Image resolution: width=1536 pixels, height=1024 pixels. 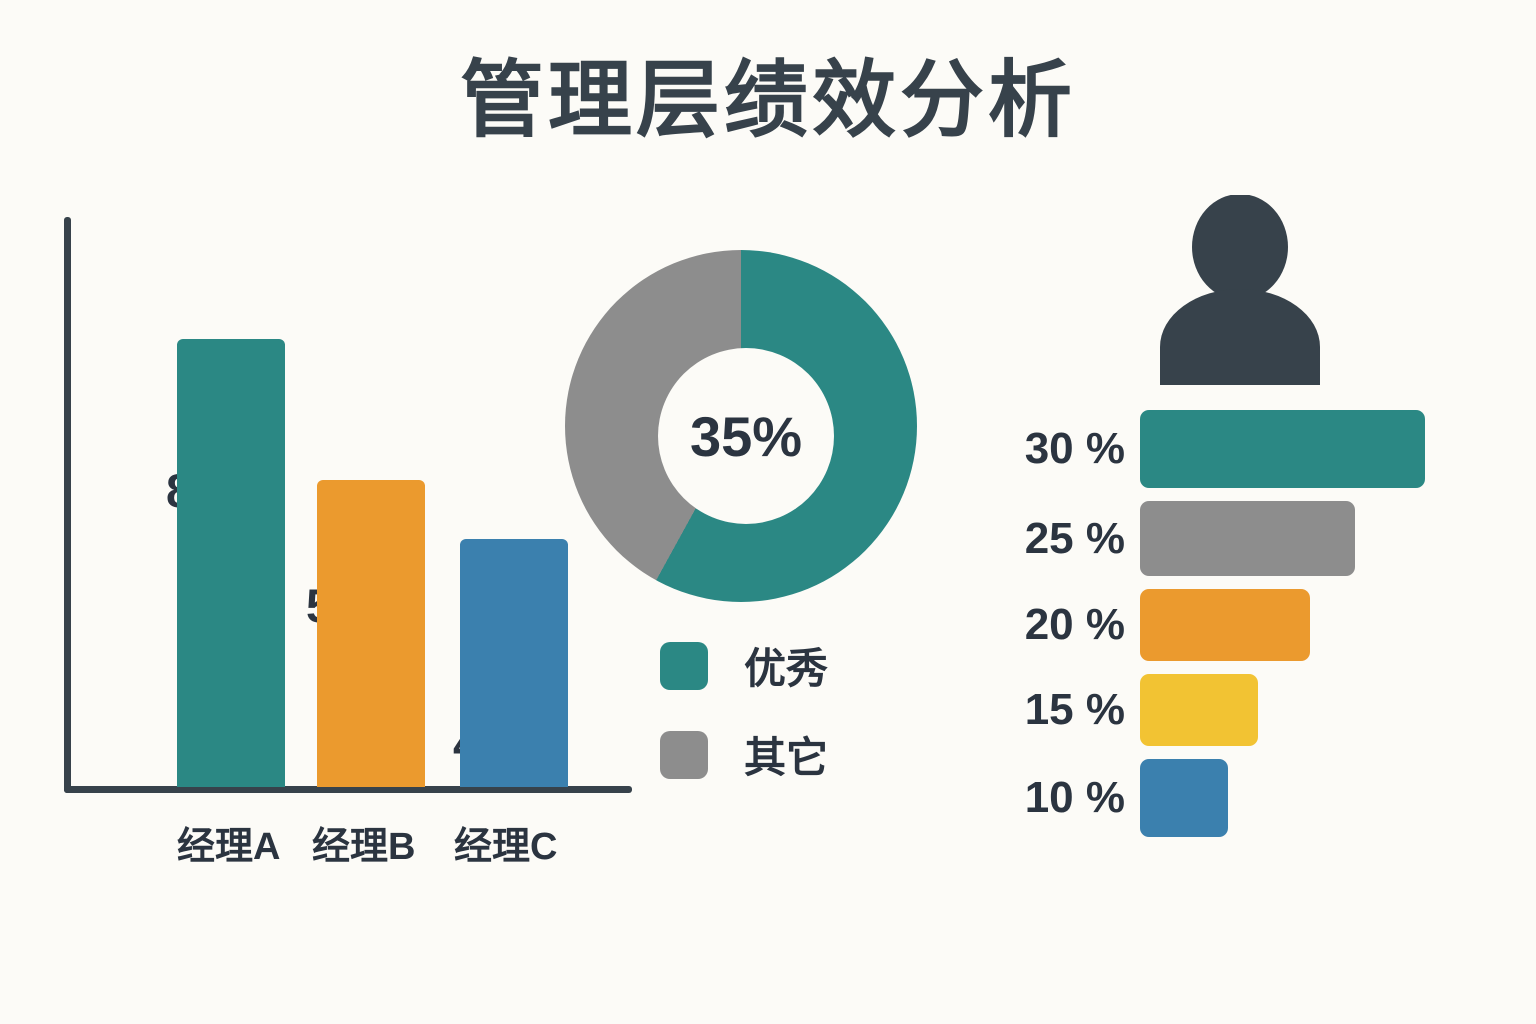 I want to click on hbar-row-3: 20 %, so click(x=1250, y=625).